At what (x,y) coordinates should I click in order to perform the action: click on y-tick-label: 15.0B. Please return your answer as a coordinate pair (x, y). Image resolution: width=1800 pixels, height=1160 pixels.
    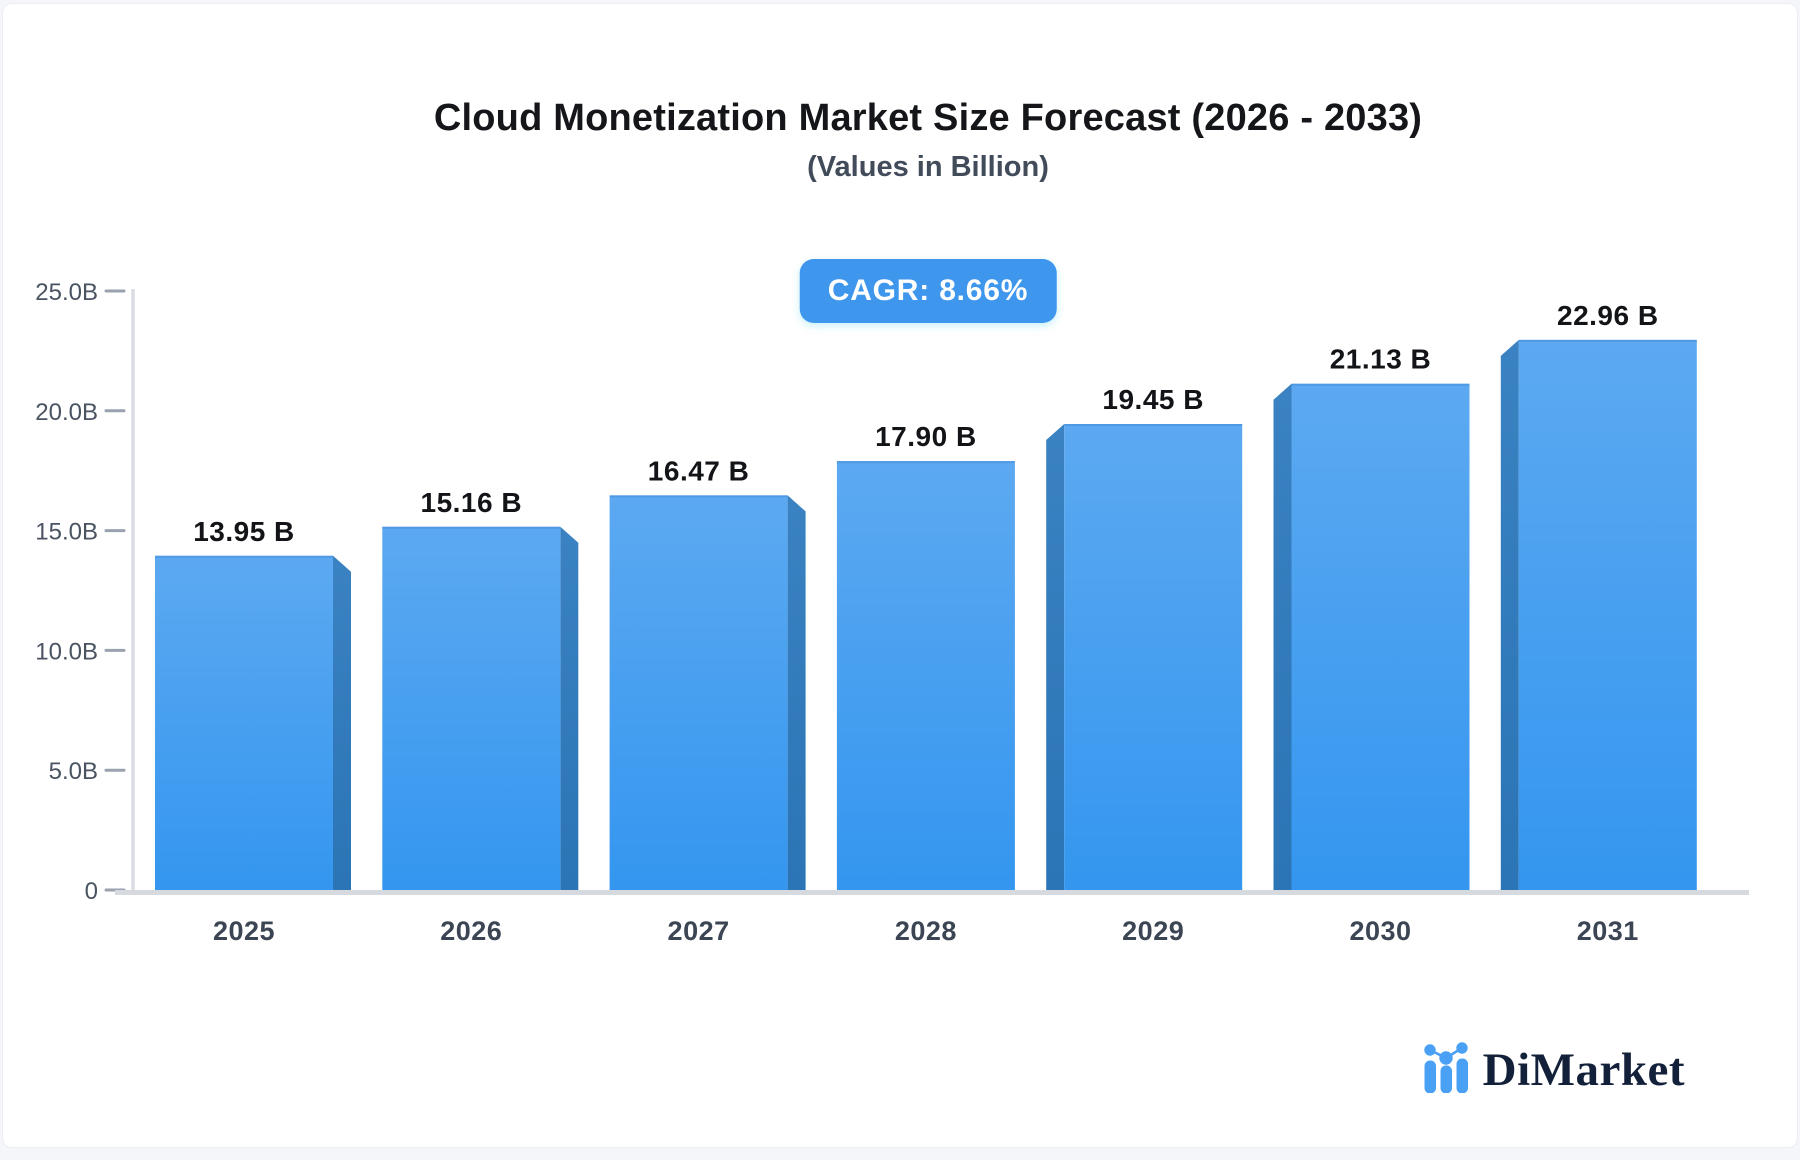
    Looking at the image, I should click on (66, 532).